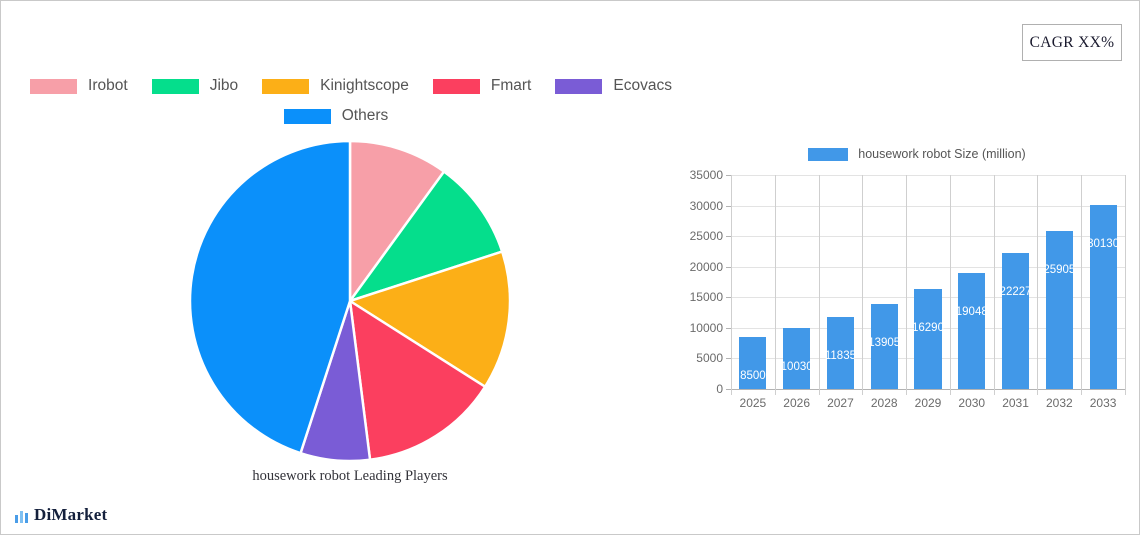 The height and width of the screenshot is (535, 1140). I want to click on legend-swatch-icon-fmart, so click(456, 86).